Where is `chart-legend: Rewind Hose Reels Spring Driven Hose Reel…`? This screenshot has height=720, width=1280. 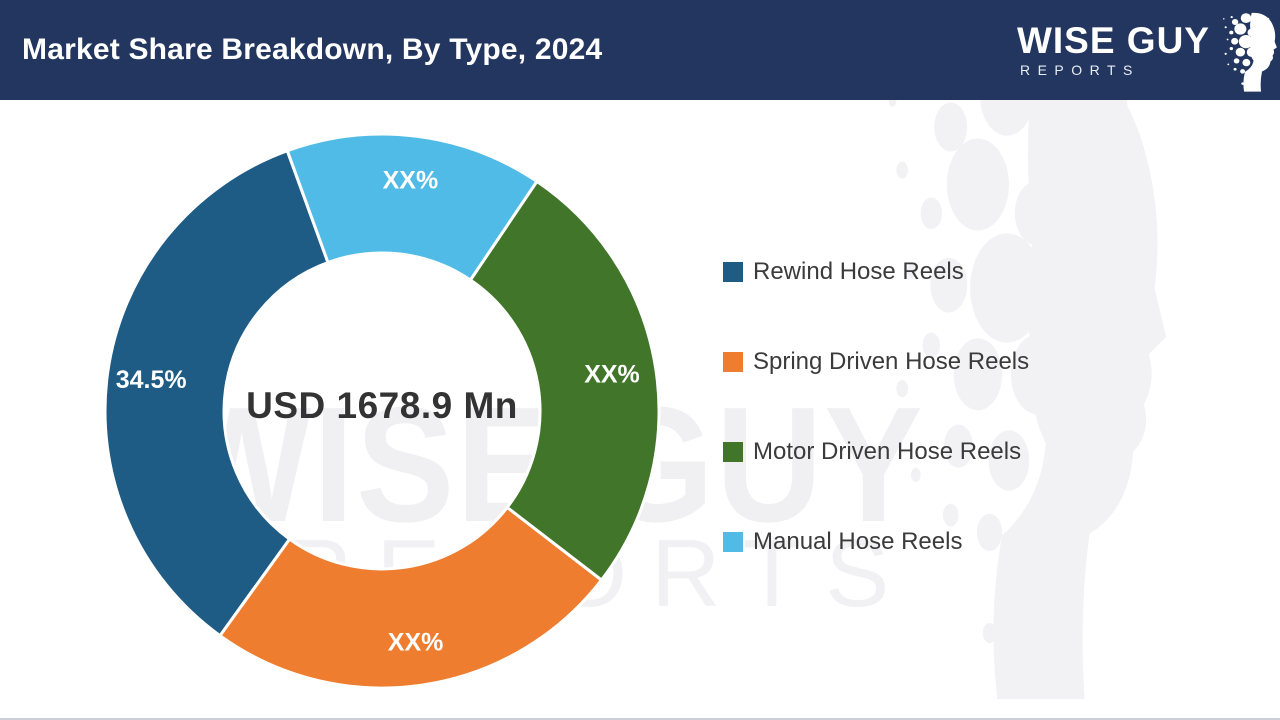 chart-legend: Rewind Hose Reels Spring Driven Hose Reel… is located at coordinates (876, 407).